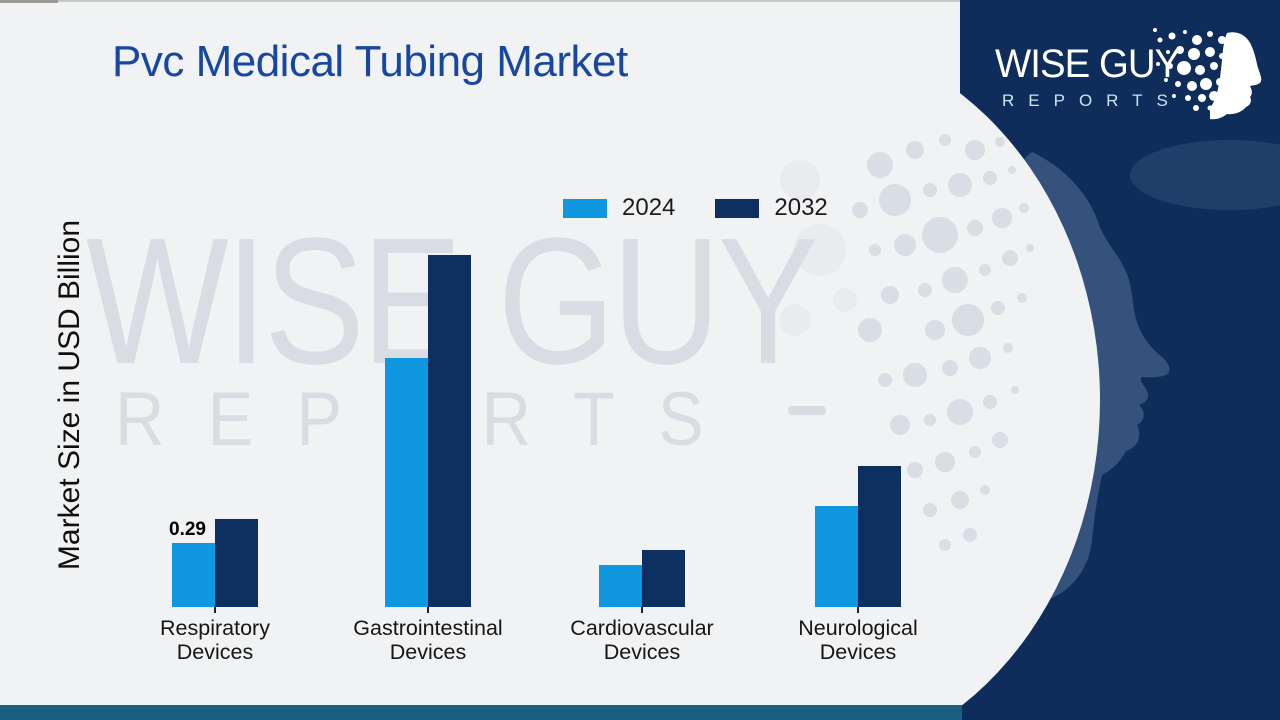  I want to click on bottom-accent-bar, so click(481, 712).